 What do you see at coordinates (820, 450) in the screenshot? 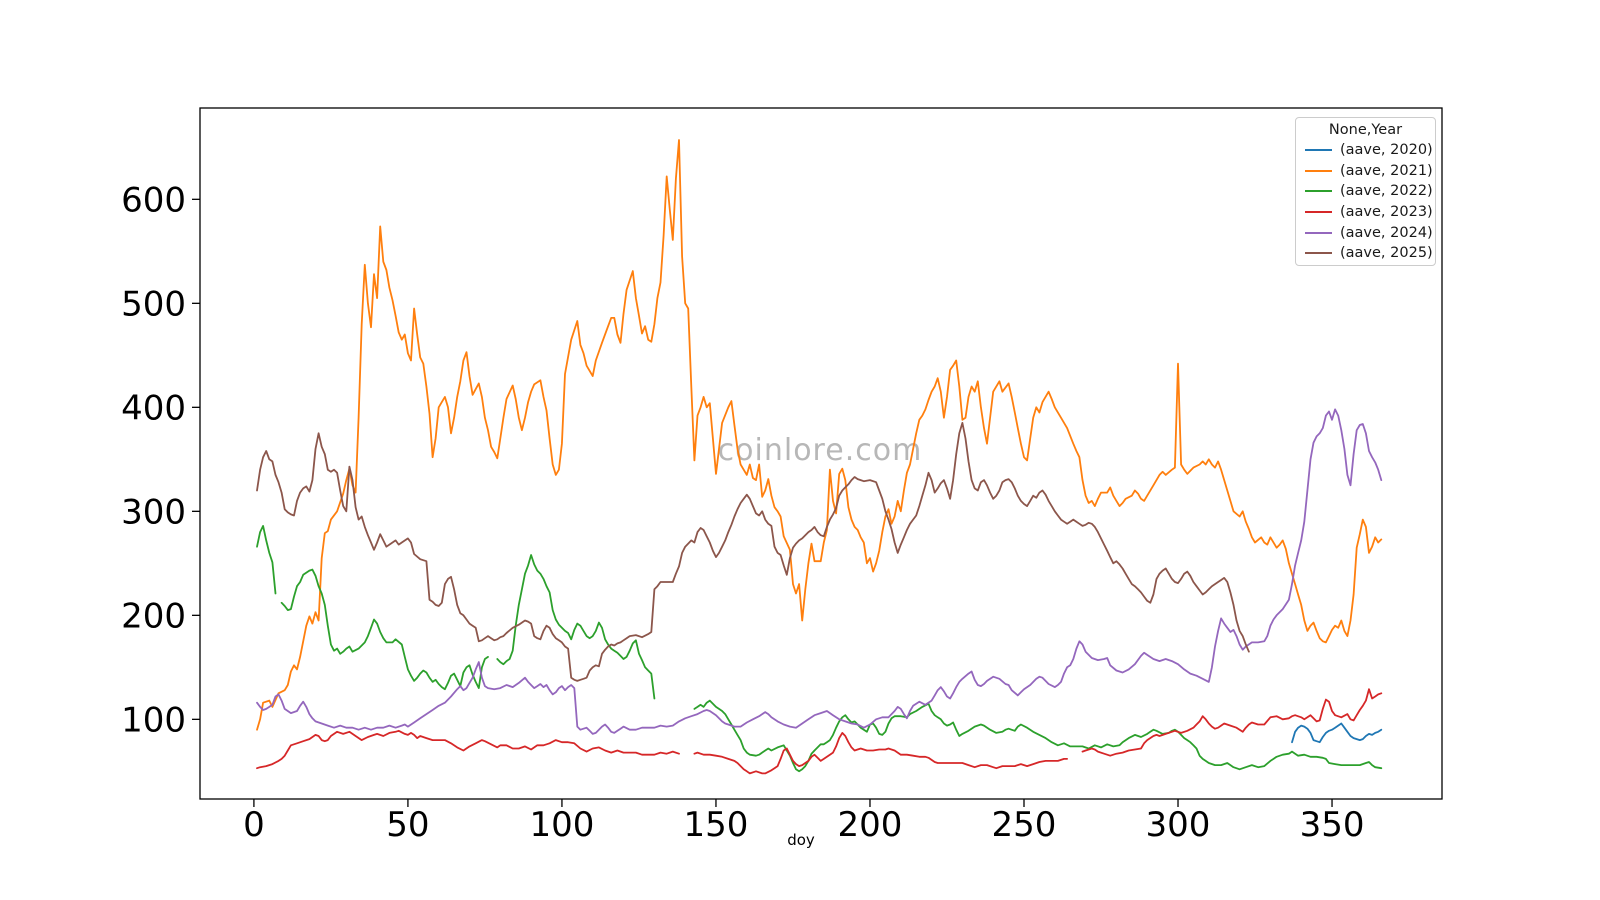
I see `watermark-text: coinlore.com` at bounding box center [820, 450].